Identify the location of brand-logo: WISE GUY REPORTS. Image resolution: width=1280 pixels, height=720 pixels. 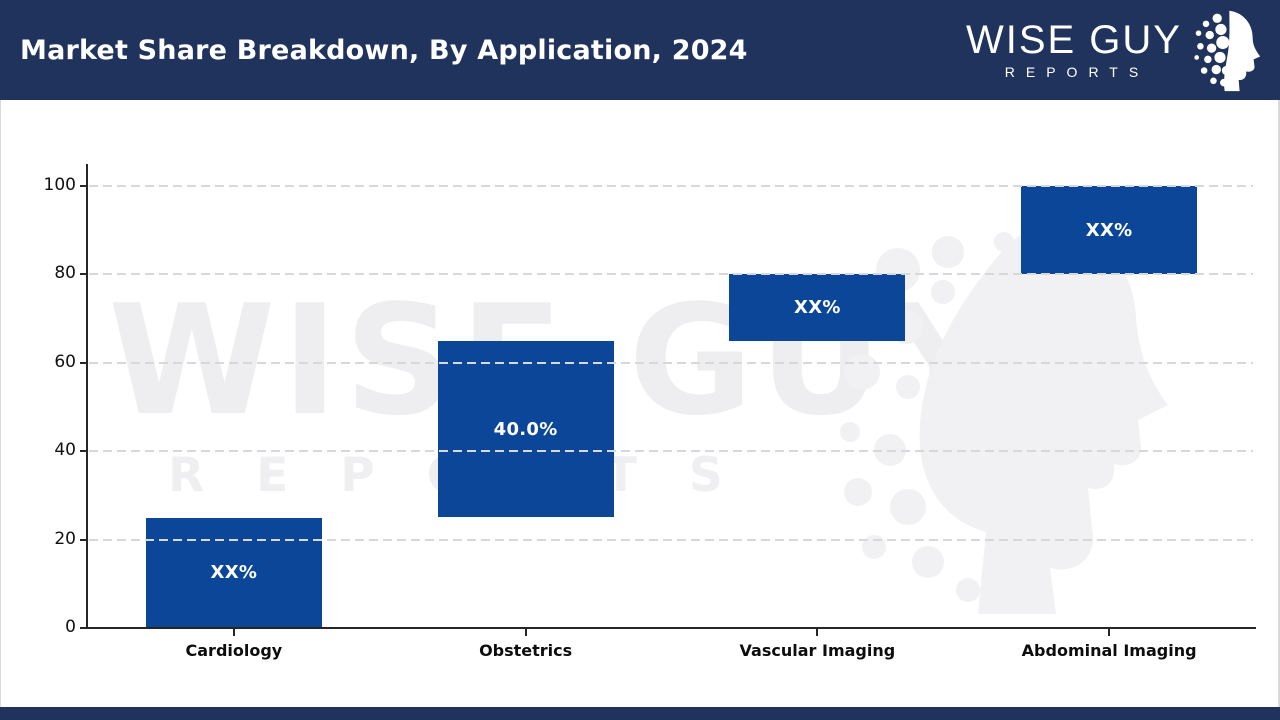
(1114, 50).